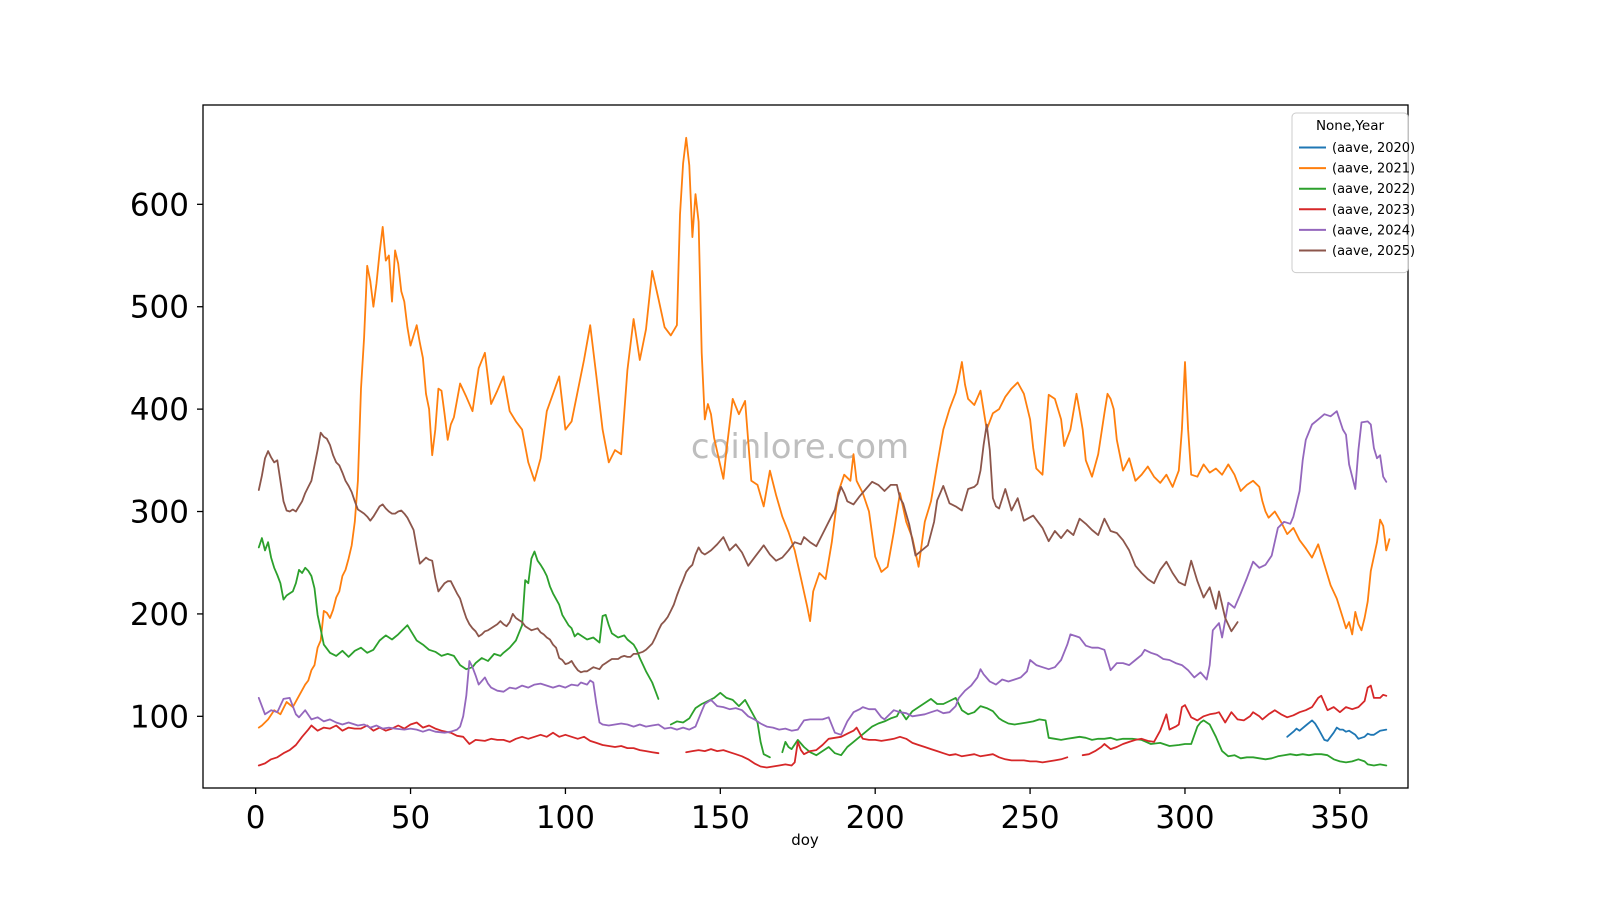 The image size is (1600, 900). I want to click on legend-box, so click(1350, 193).